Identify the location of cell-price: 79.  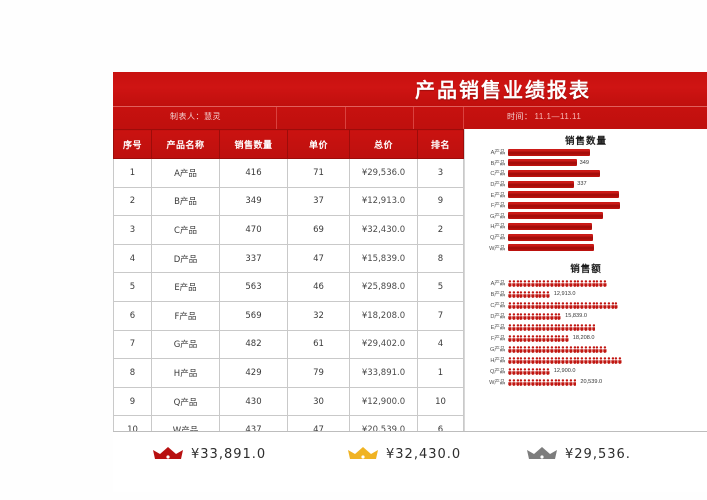
(318, 373).